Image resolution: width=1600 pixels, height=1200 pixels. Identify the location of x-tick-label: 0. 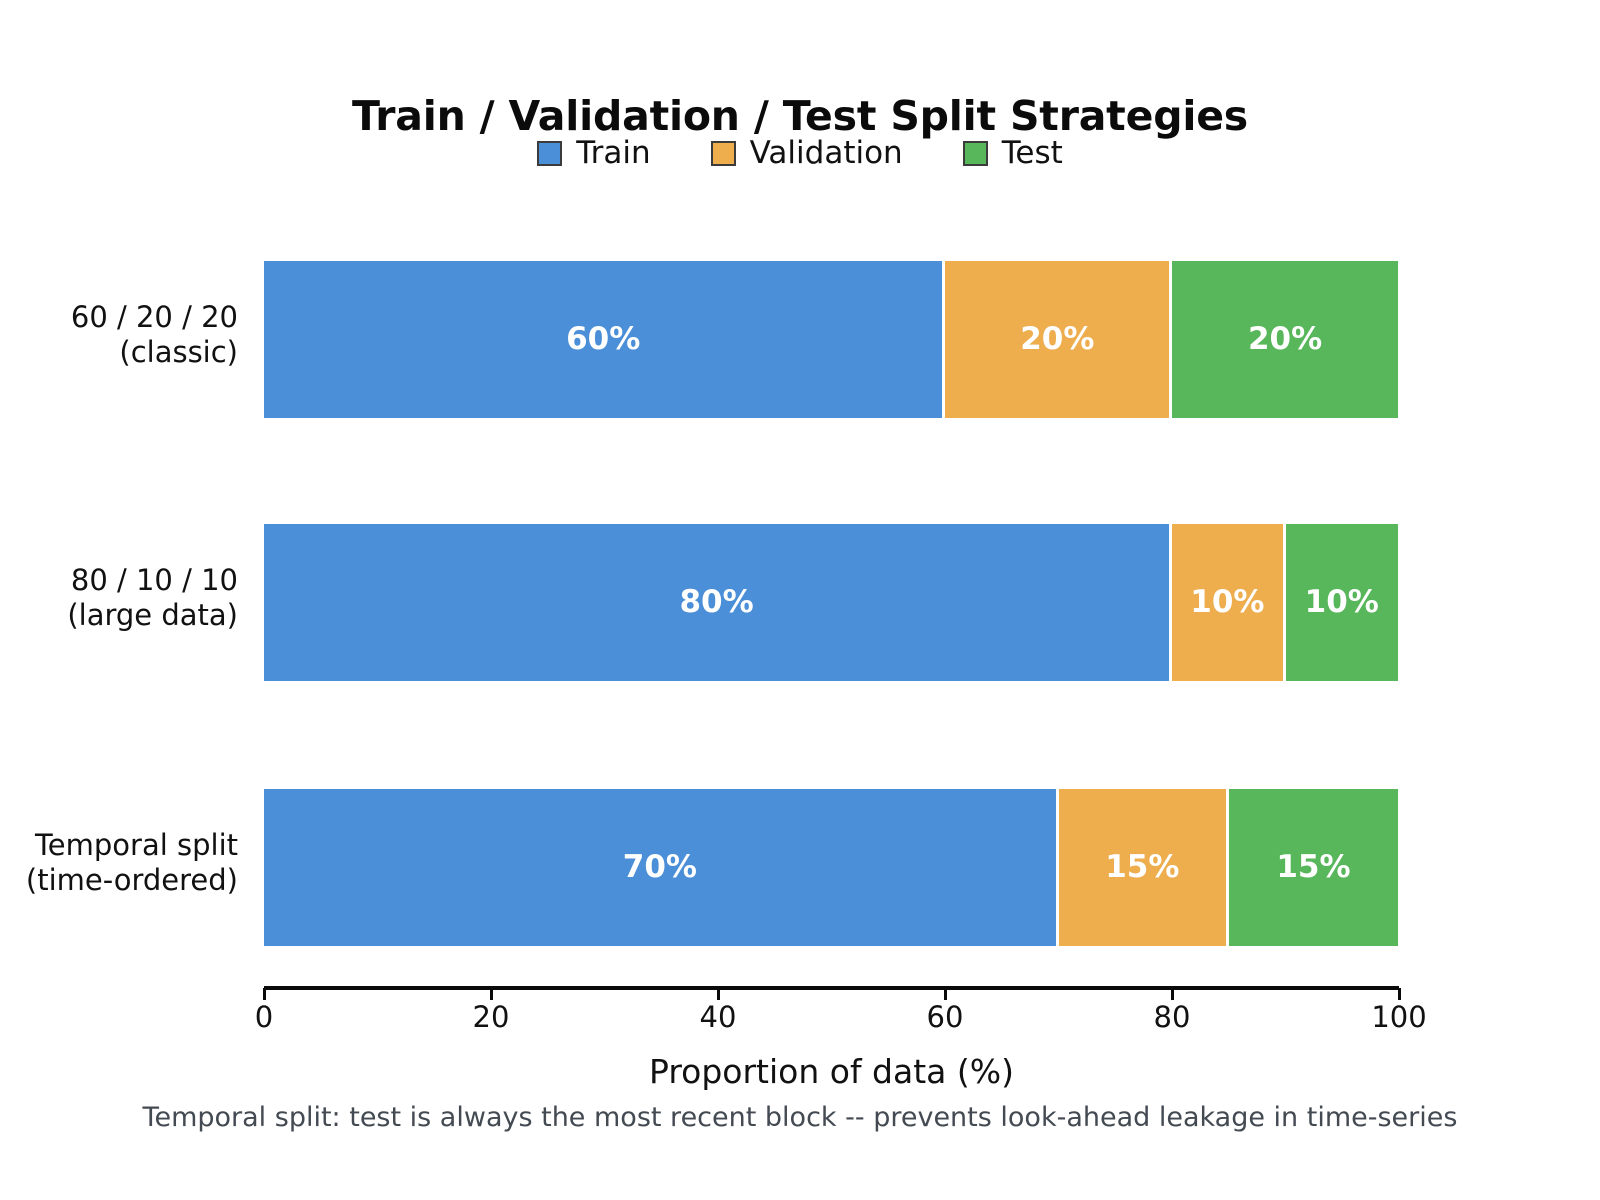
(264, 1017).